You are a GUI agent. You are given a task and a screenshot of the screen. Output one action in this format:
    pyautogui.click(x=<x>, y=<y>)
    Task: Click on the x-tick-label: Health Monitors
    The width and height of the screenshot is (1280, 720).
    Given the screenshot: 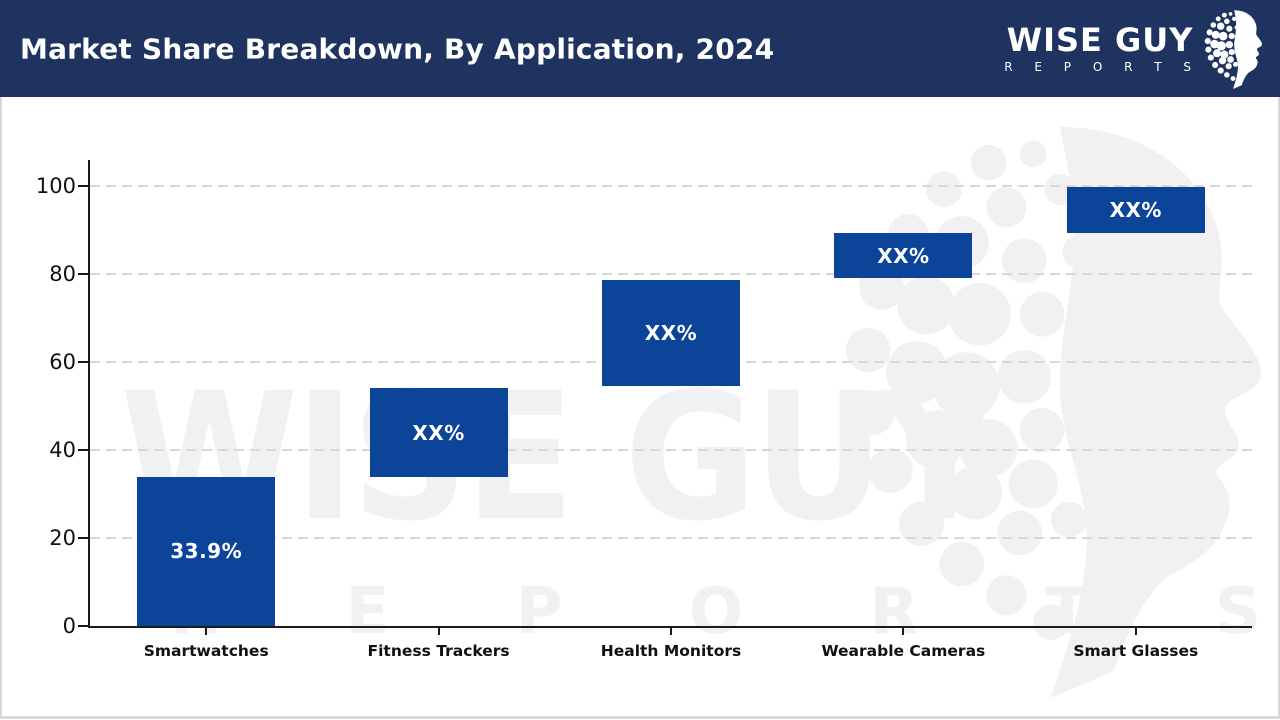 What is the action you would take?
    pyautogui.click(x=671, y=651)
    